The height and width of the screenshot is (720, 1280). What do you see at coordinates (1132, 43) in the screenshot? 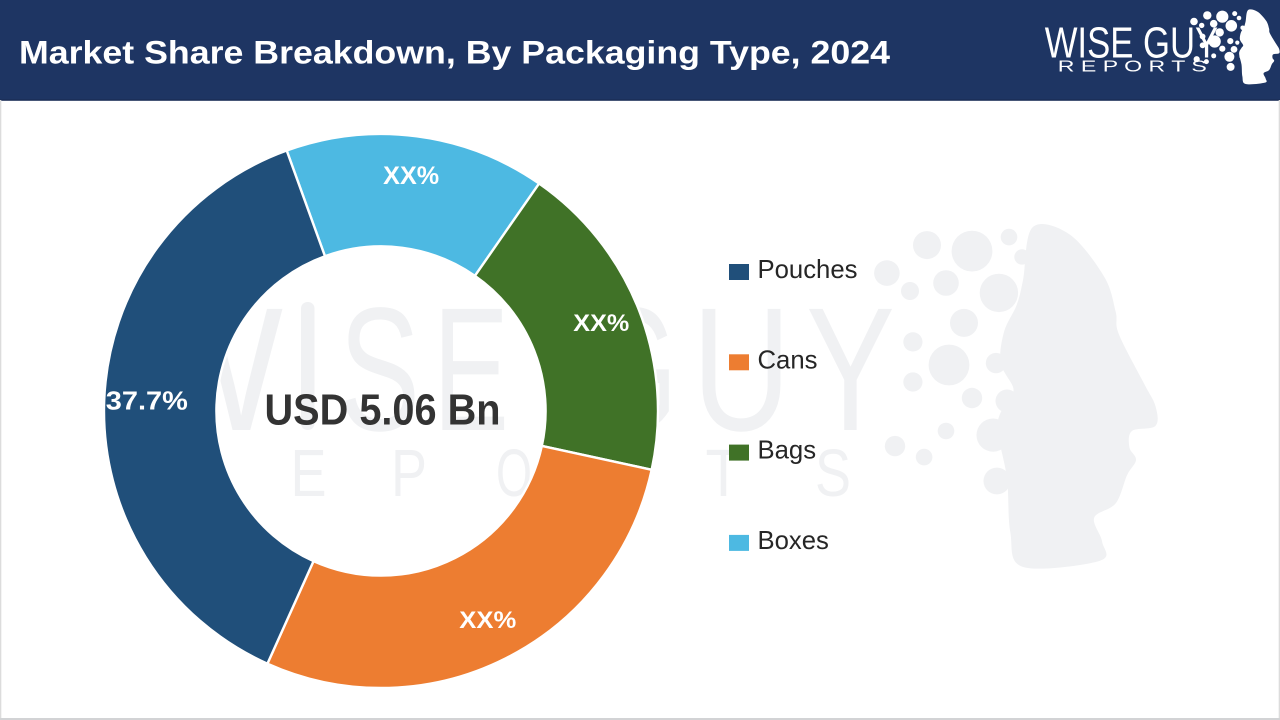
I see `svg-text: WISE GUY` at bounding box center [1132, 43].